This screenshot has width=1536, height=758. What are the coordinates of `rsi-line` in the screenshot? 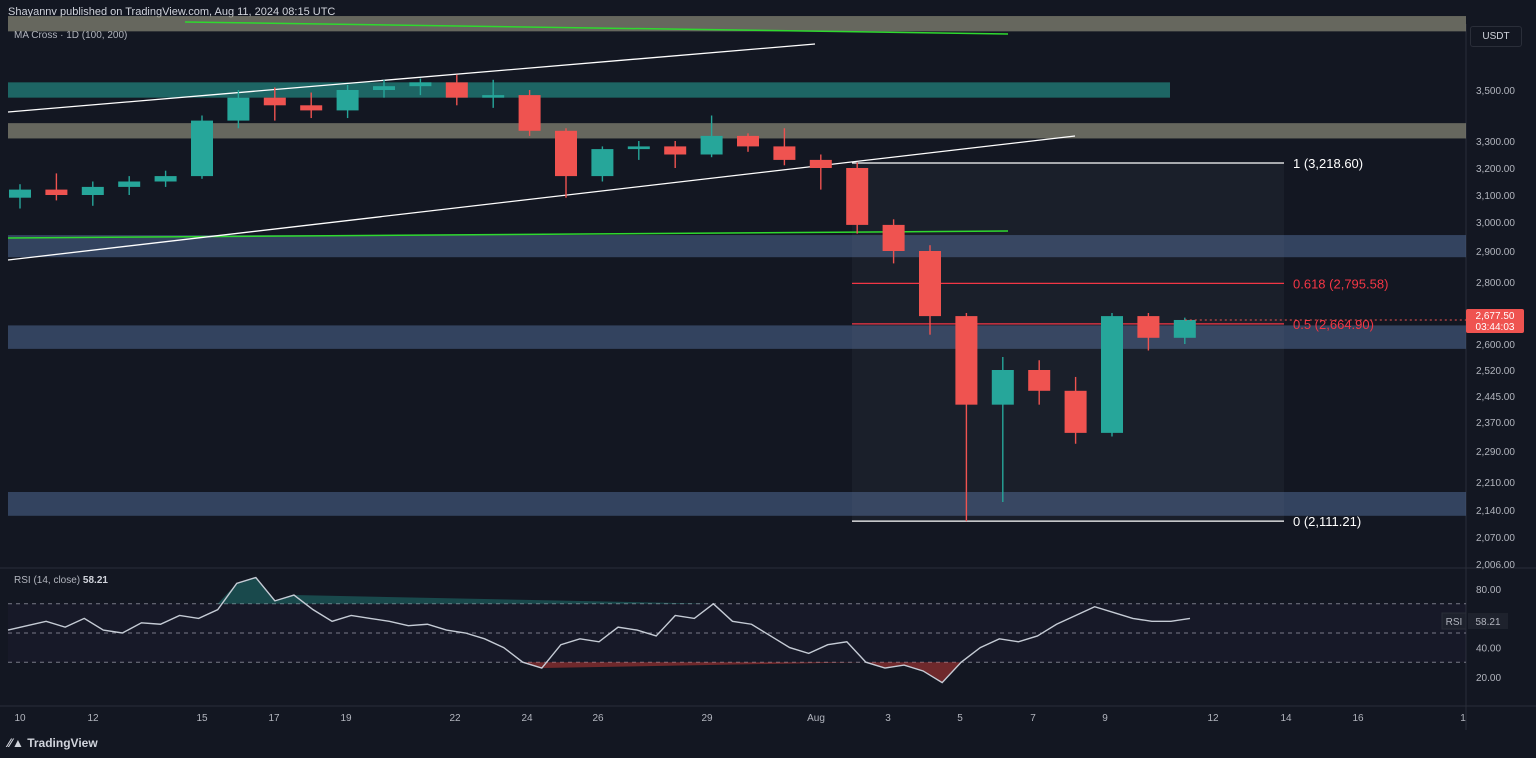 It's located at (599, 630).